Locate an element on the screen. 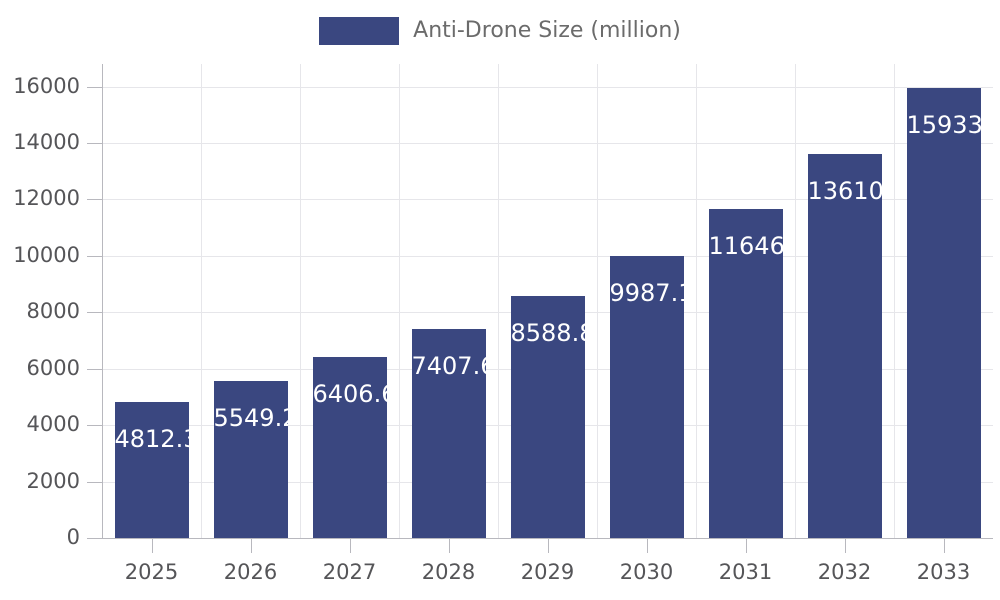  y-tick-label: 14000 is located at coordinates (46, 142).